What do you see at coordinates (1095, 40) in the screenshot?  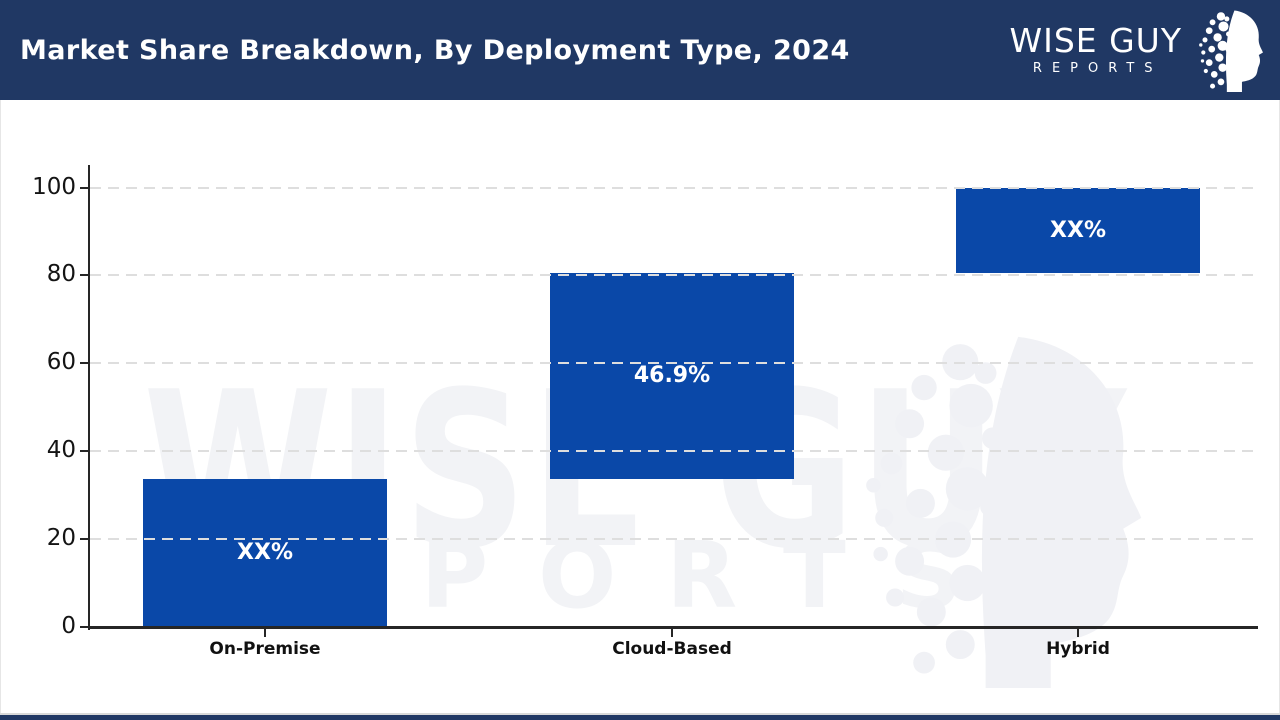 I see `brand-wordmark: WISE GUY` at bounding box center [1095, 40].